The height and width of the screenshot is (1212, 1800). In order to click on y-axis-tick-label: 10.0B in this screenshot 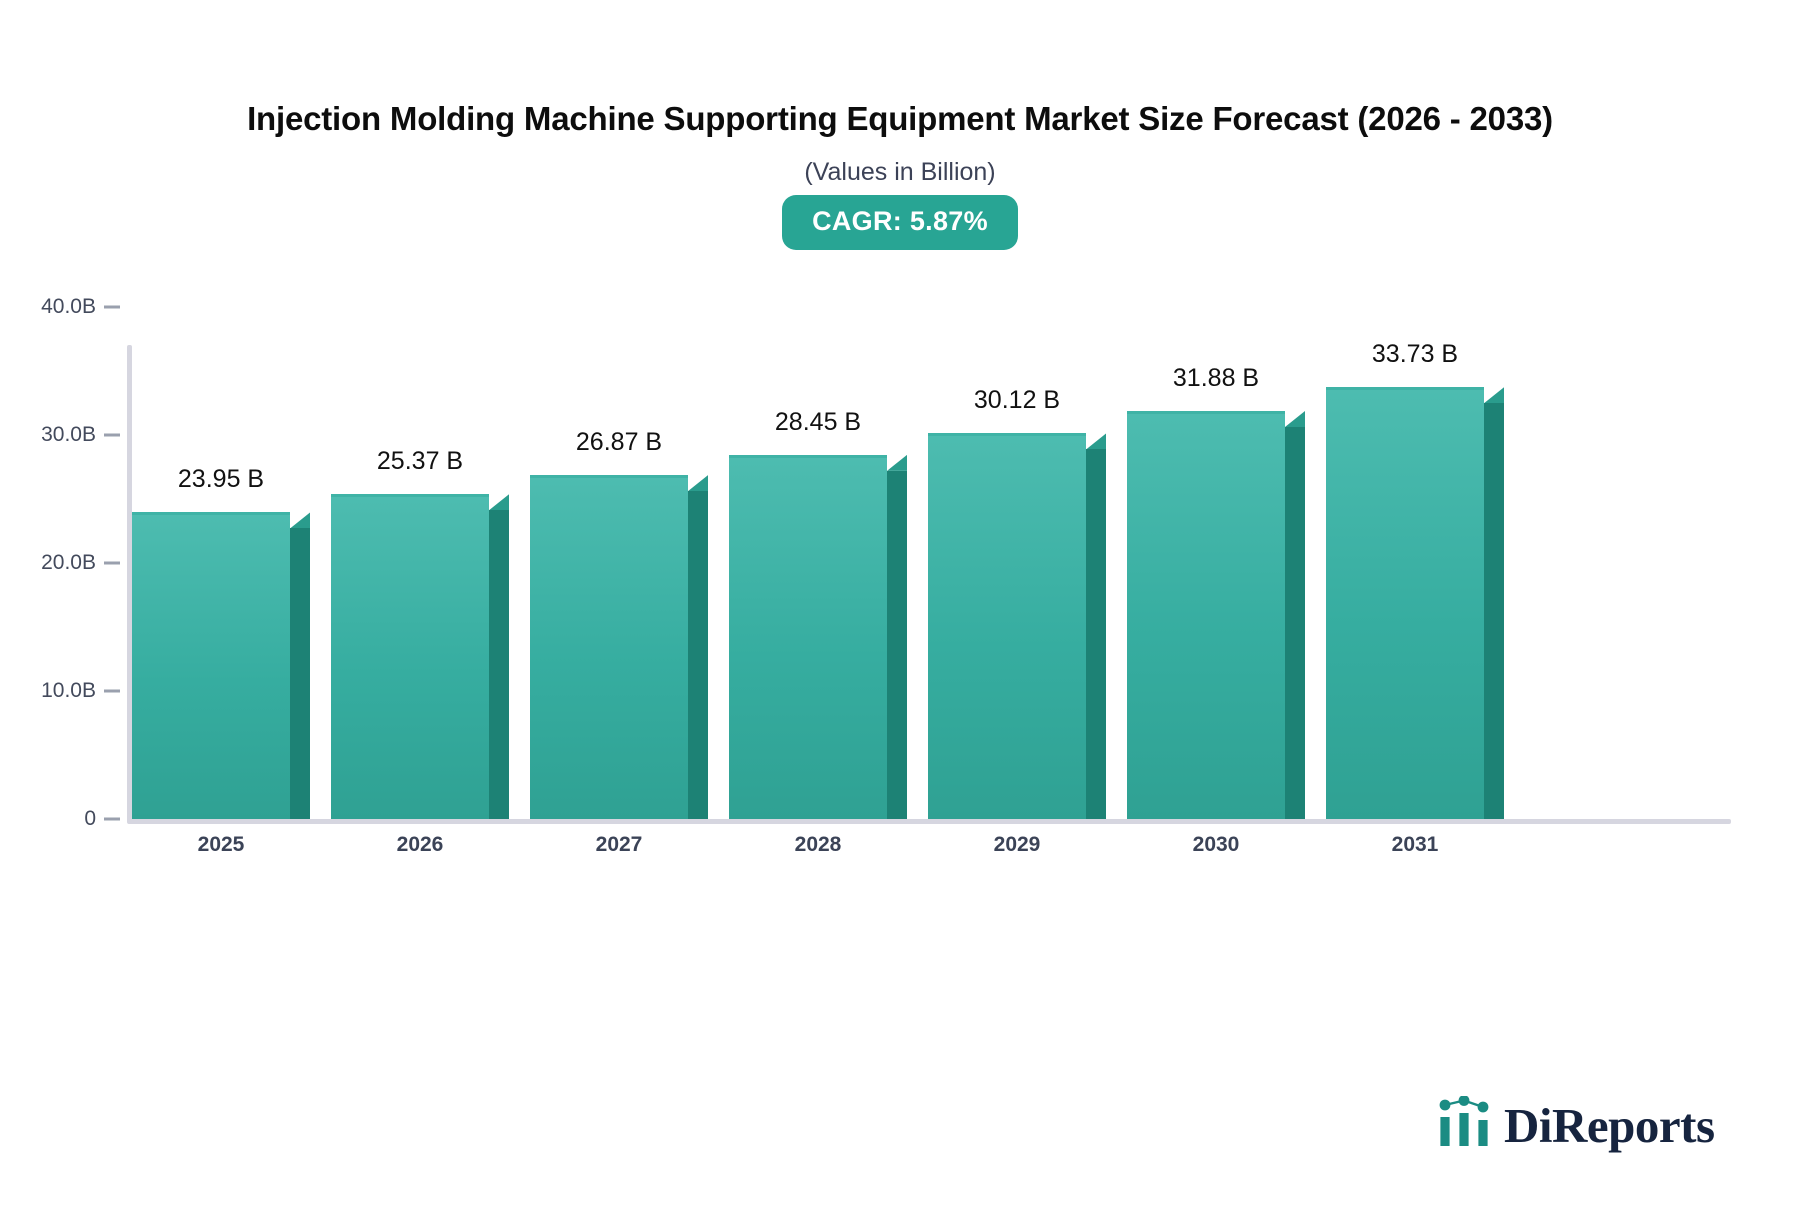, I will do `click(68, 690)`.